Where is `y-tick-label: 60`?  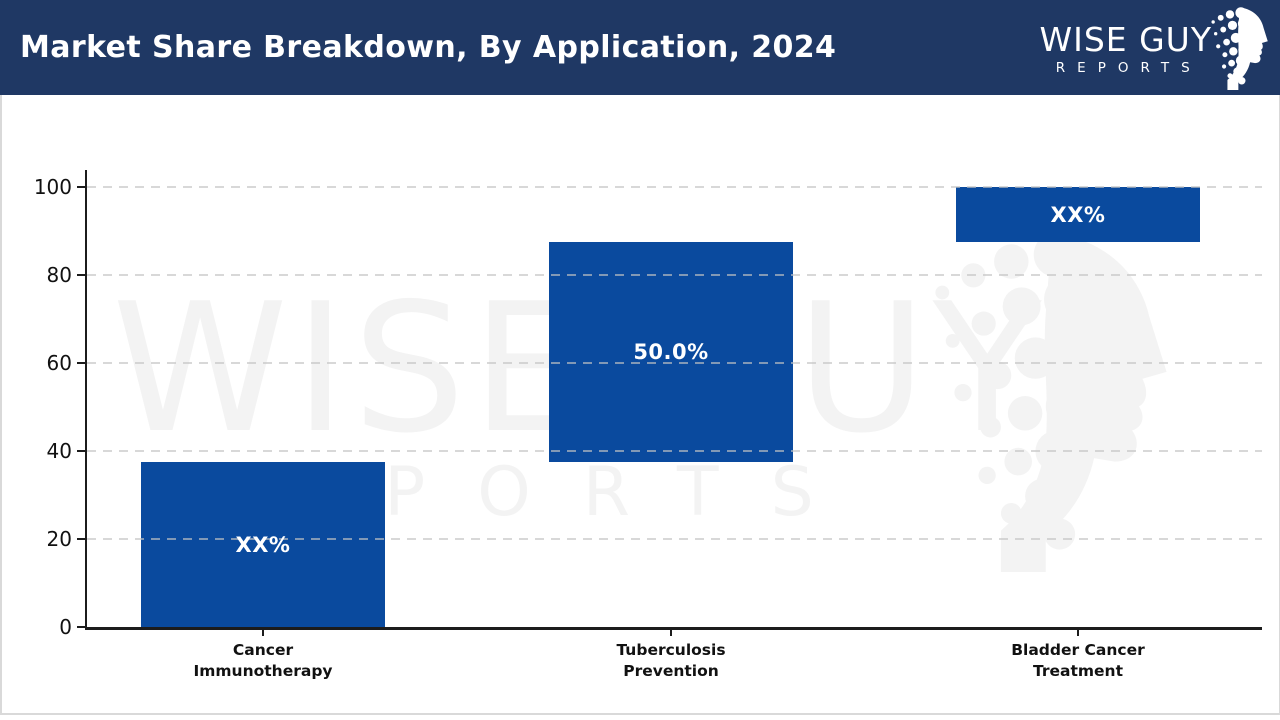 y-tick-label: 60 is located at coordinates (59, 363).